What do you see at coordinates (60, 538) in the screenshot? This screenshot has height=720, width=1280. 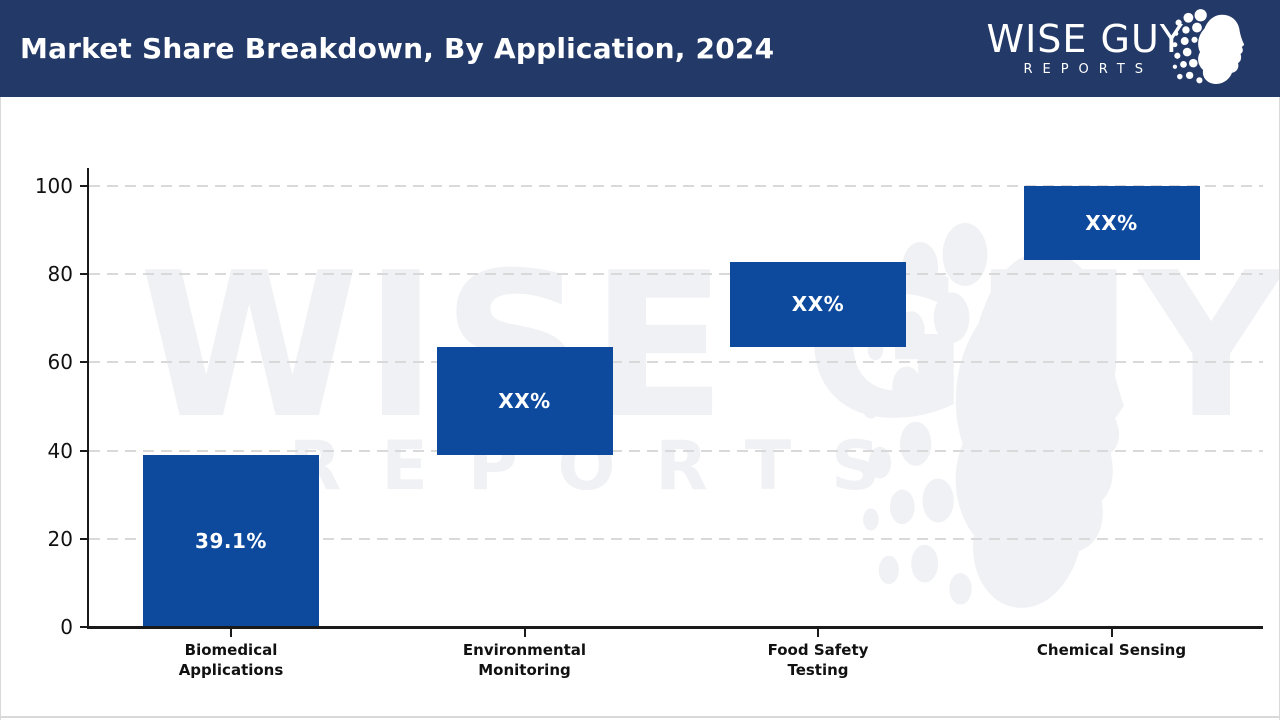 I see `y-tick-label: 20` at bounding box center [60, 538].